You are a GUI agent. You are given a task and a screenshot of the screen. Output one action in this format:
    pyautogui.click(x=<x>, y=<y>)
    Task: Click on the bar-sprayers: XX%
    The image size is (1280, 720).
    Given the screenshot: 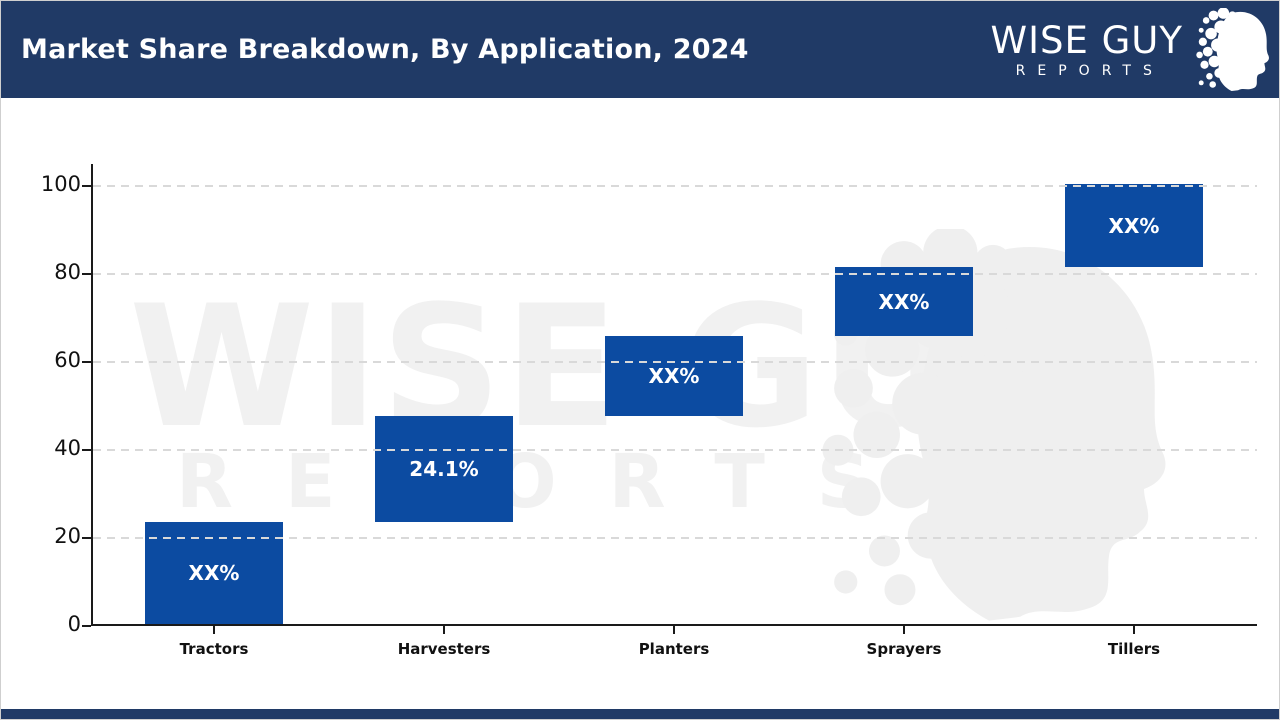 What is the action you would take?
    pyautogui.click(x=904, y=301)
    